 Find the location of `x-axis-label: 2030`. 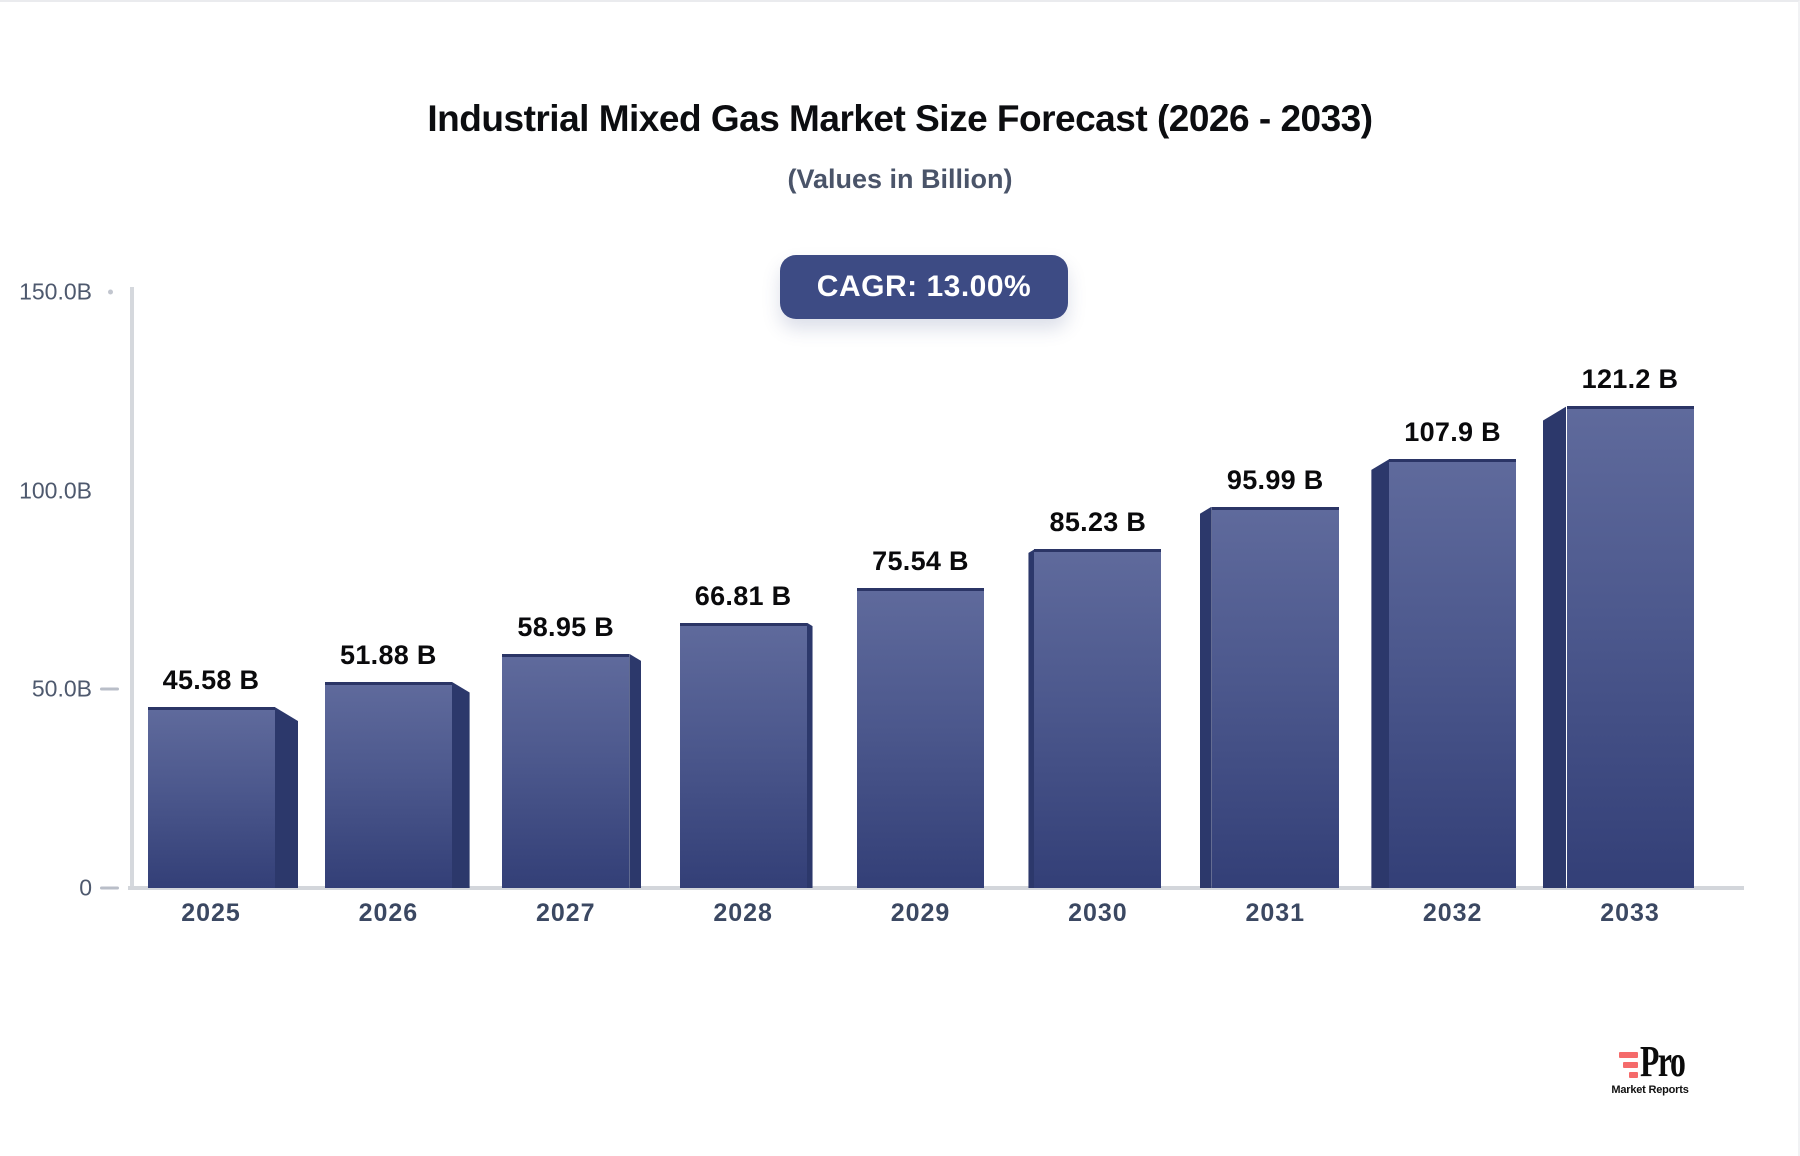

x-axis-label: 2030 is located at coordinates (1098, 913).